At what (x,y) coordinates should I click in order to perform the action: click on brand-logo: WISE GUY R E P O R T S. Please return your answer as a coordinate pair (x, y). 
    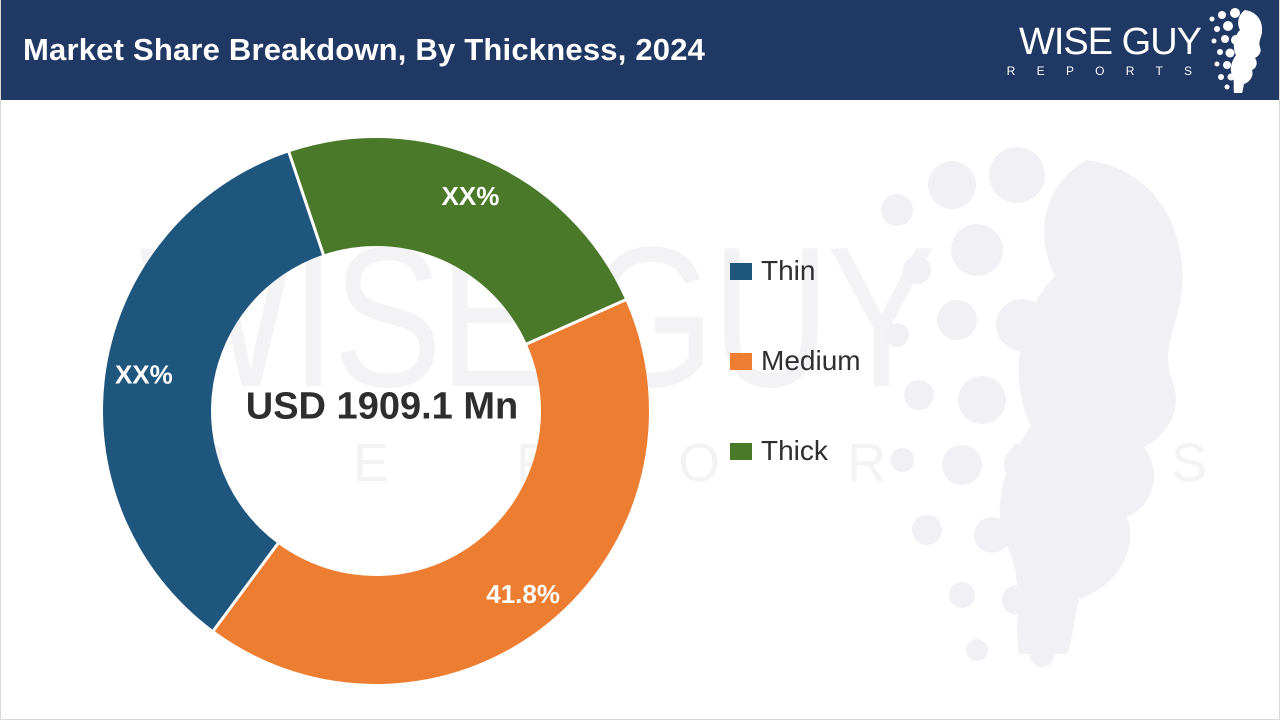
    Looking at the image, I should click on (1135, 50).